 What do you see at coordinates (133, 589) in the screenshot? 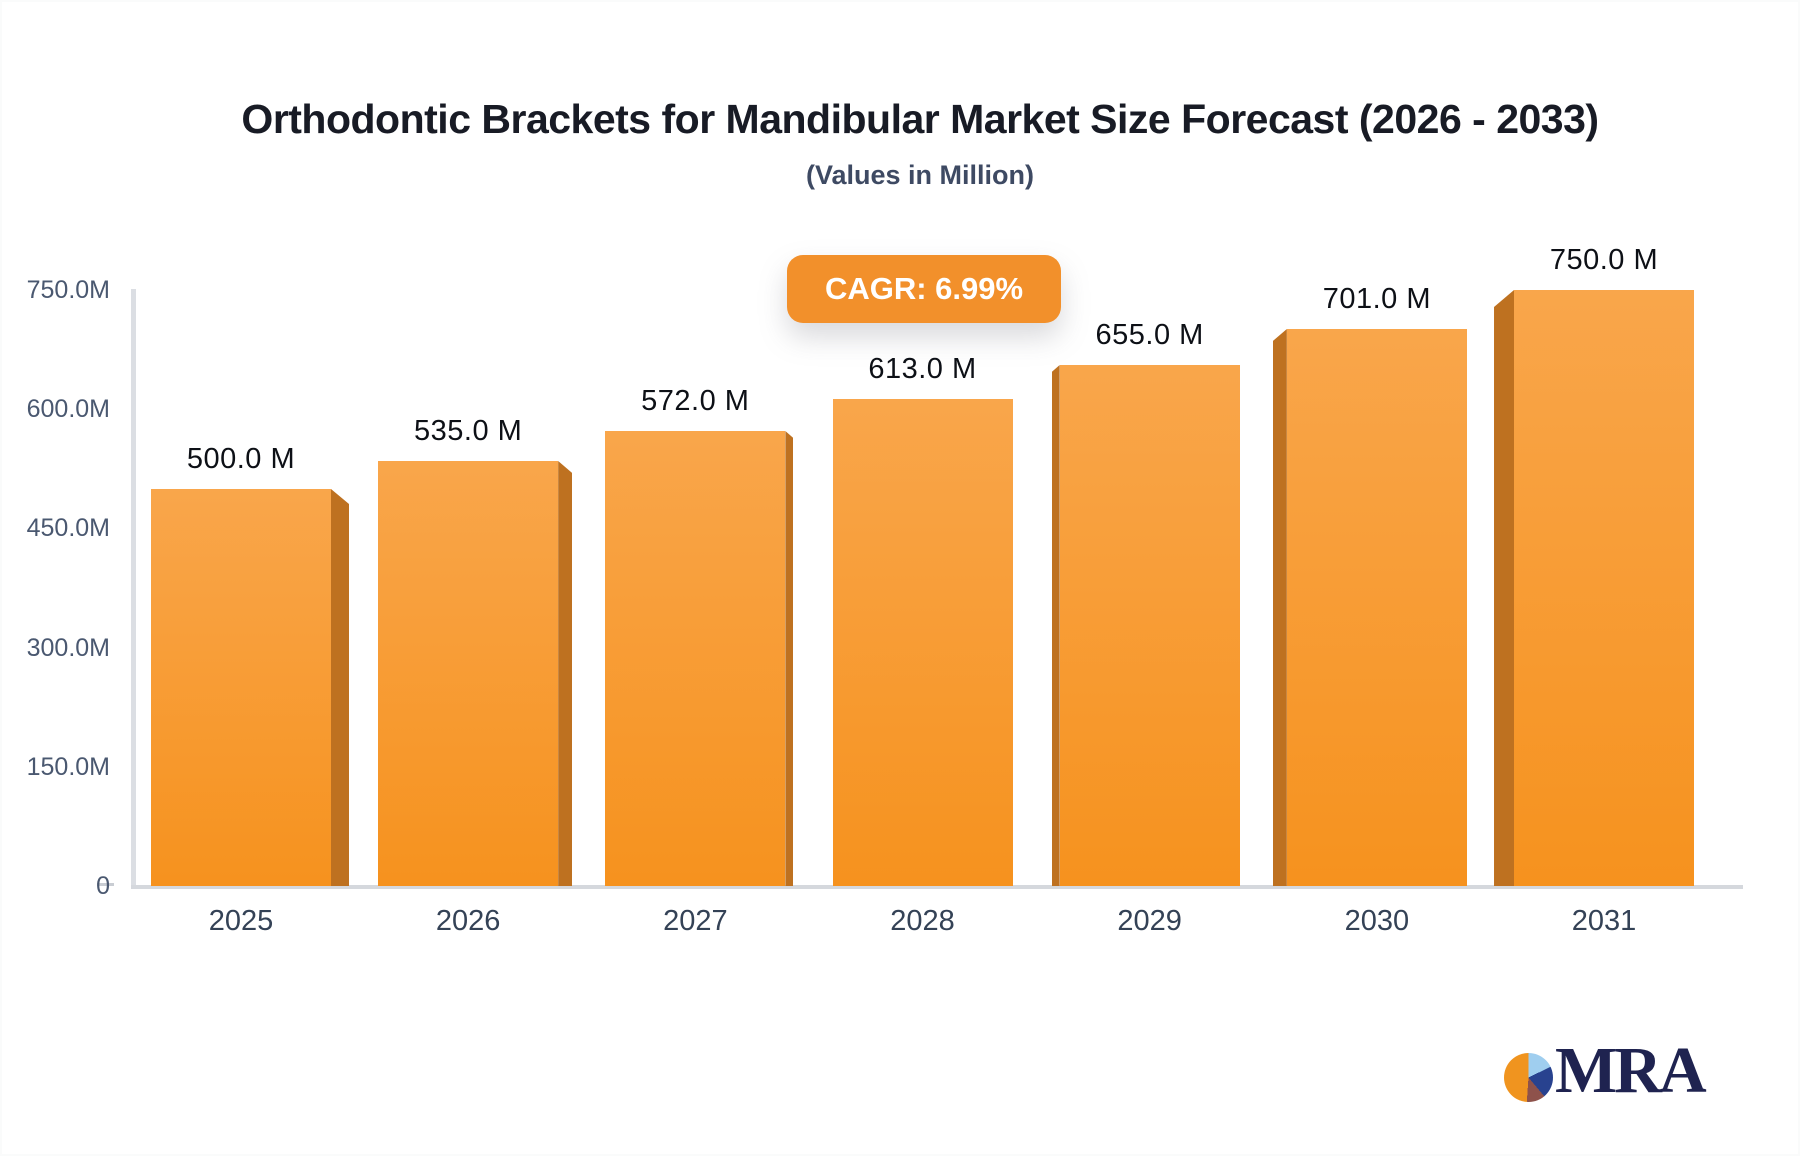
I see `y-axis-line` at bounding box center [133, 589].